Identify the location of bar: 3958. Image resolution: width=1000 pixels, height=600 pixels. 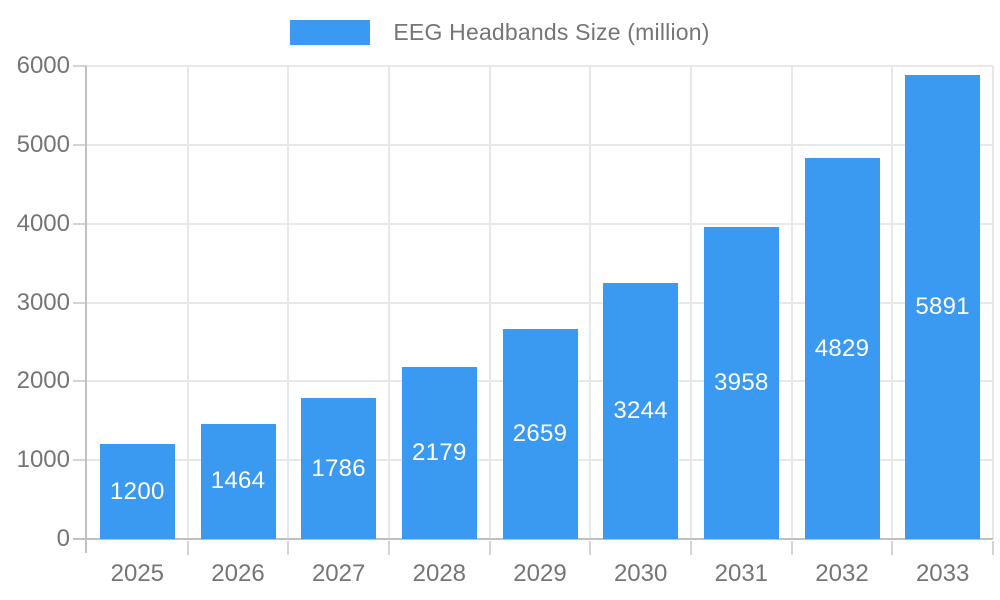
(741, 382).